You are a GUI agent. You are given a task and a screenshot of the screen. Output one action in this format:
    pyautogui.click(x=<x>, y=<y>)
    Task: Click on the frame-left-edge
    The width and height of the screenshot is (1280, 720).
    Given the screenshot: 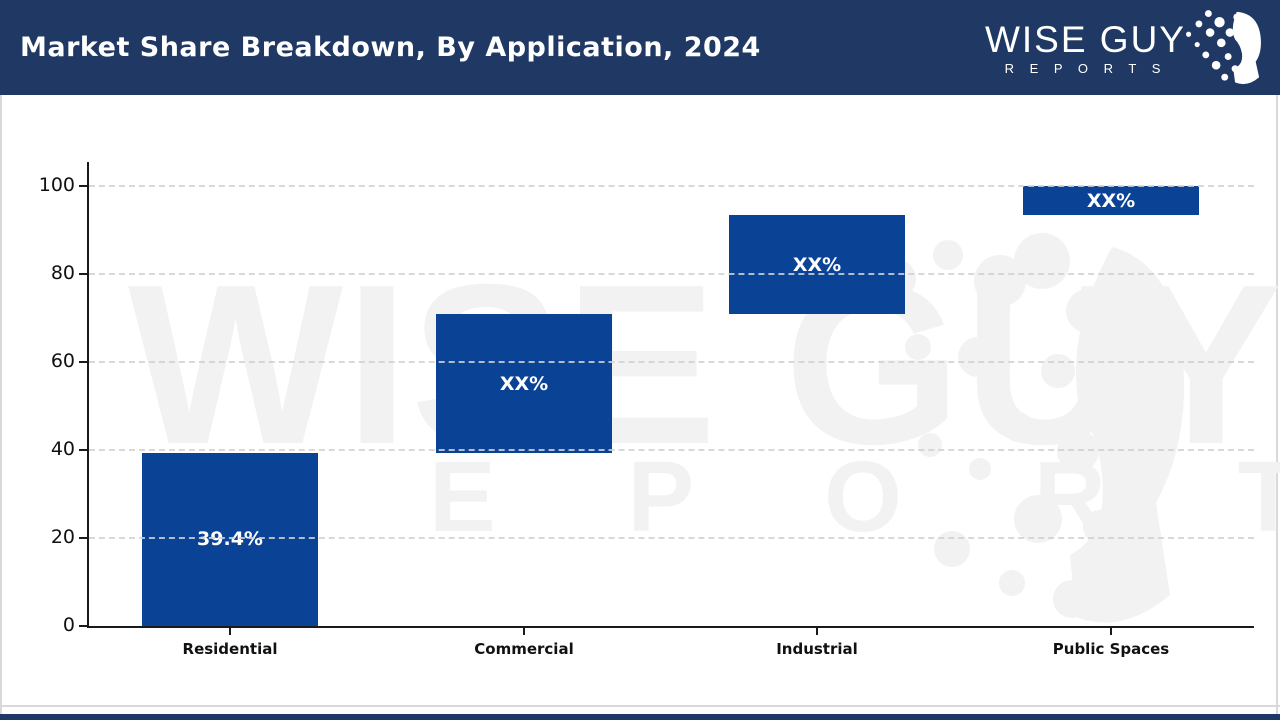 What is the action you would take?
    pyautogui.click(x=1, y=404)
    